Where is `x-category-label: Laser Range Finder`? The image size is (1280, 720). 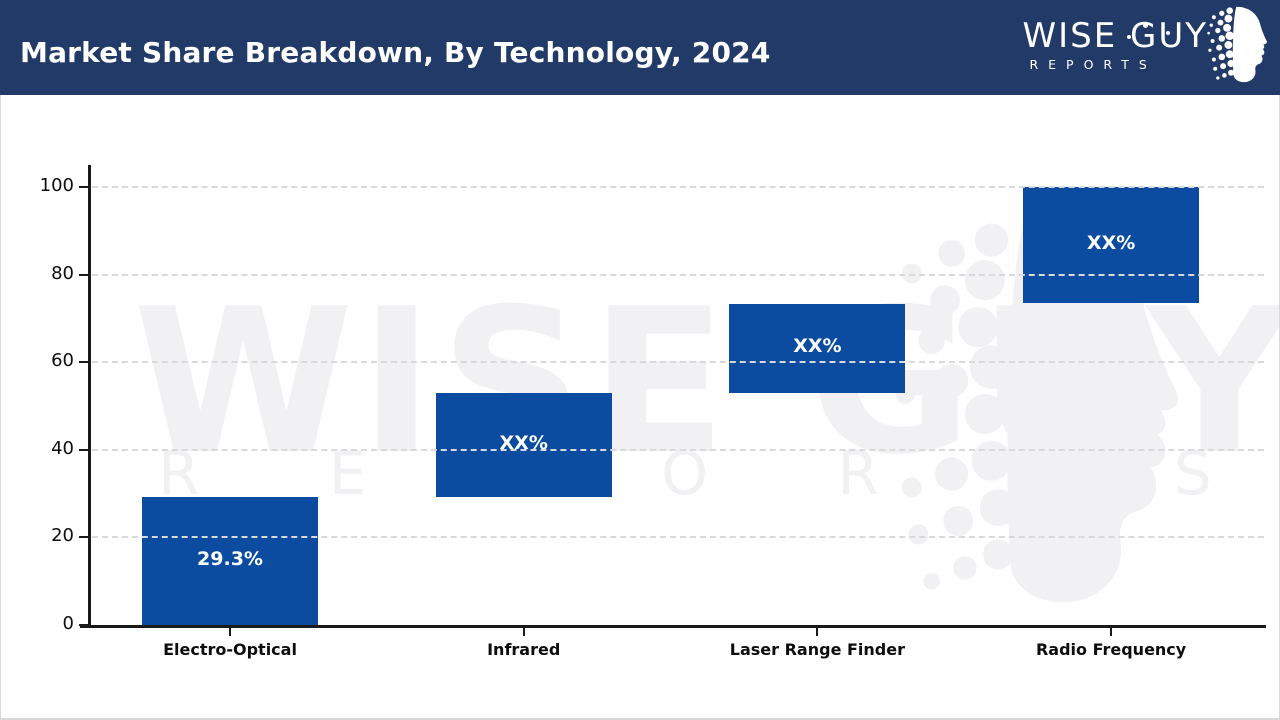 x-category-label: Laser Range Finder is located at coordinates (817, 649).